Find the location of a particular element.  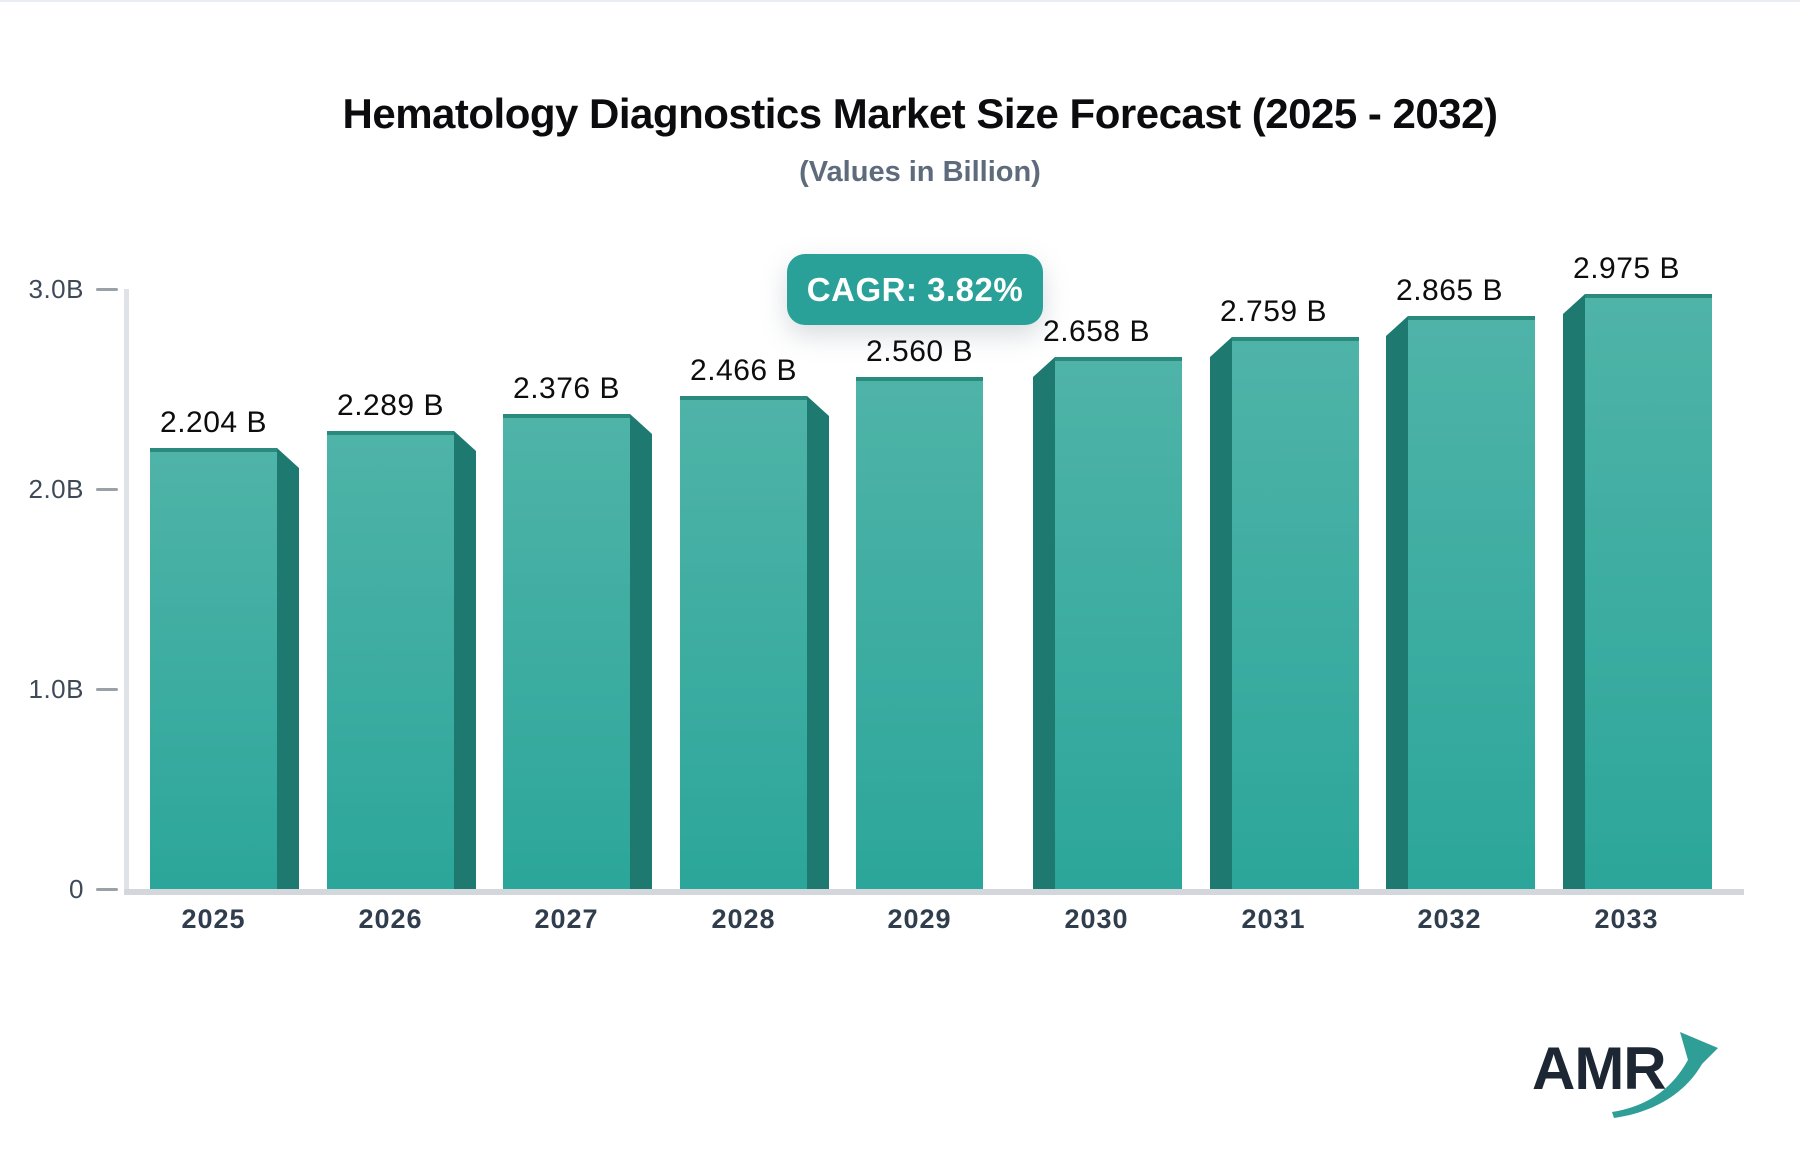

bar-value-label: 2.658 B is located at coordinates (1096, 331).